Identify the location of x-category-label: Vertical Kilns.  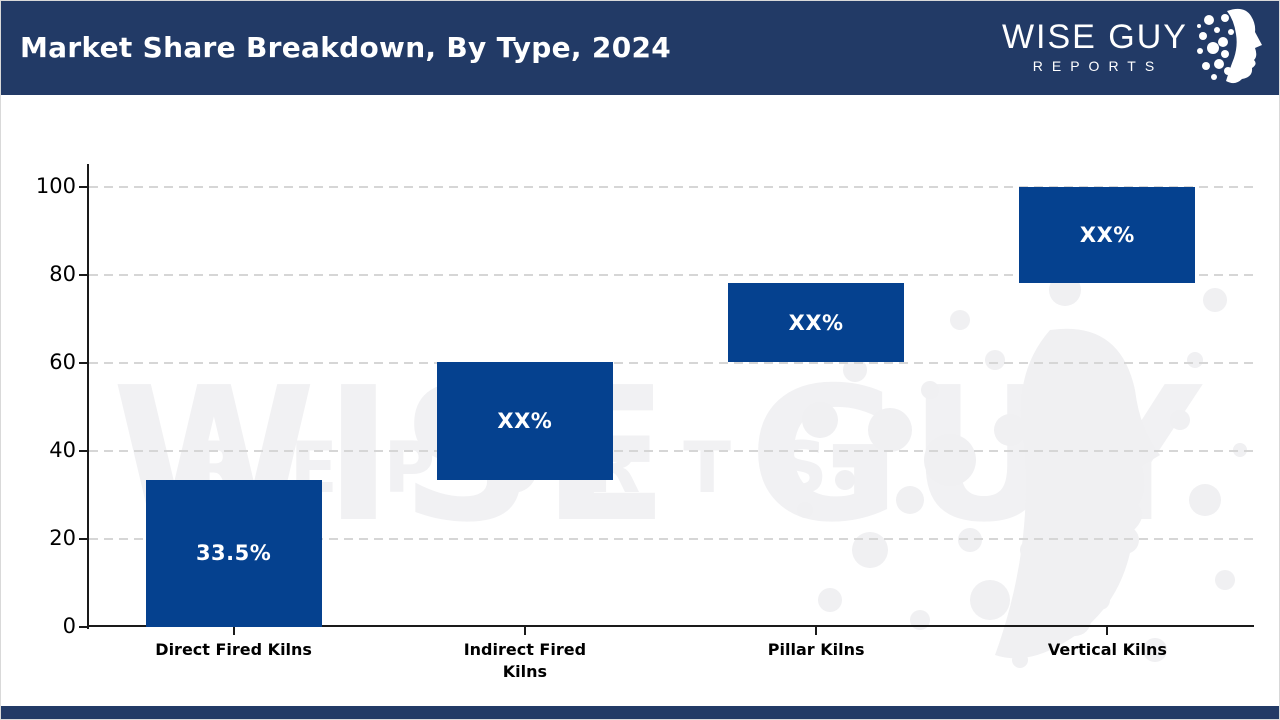
(1107, 649).